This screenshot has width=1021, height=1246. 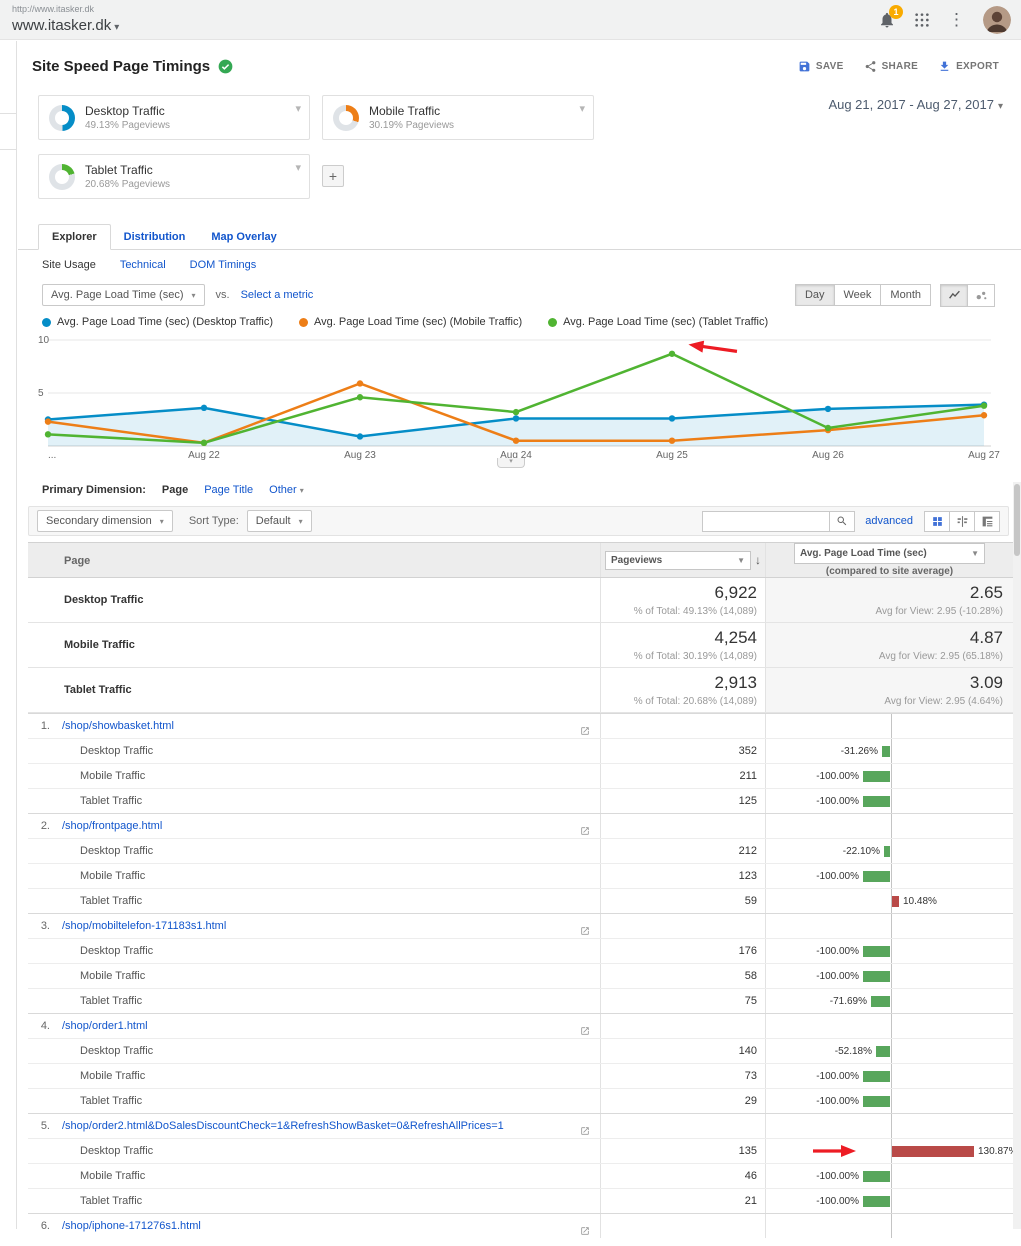 I want to click on page-link: /shop/mobiltelefon-171183s1.html, so click(x=144, y=926).